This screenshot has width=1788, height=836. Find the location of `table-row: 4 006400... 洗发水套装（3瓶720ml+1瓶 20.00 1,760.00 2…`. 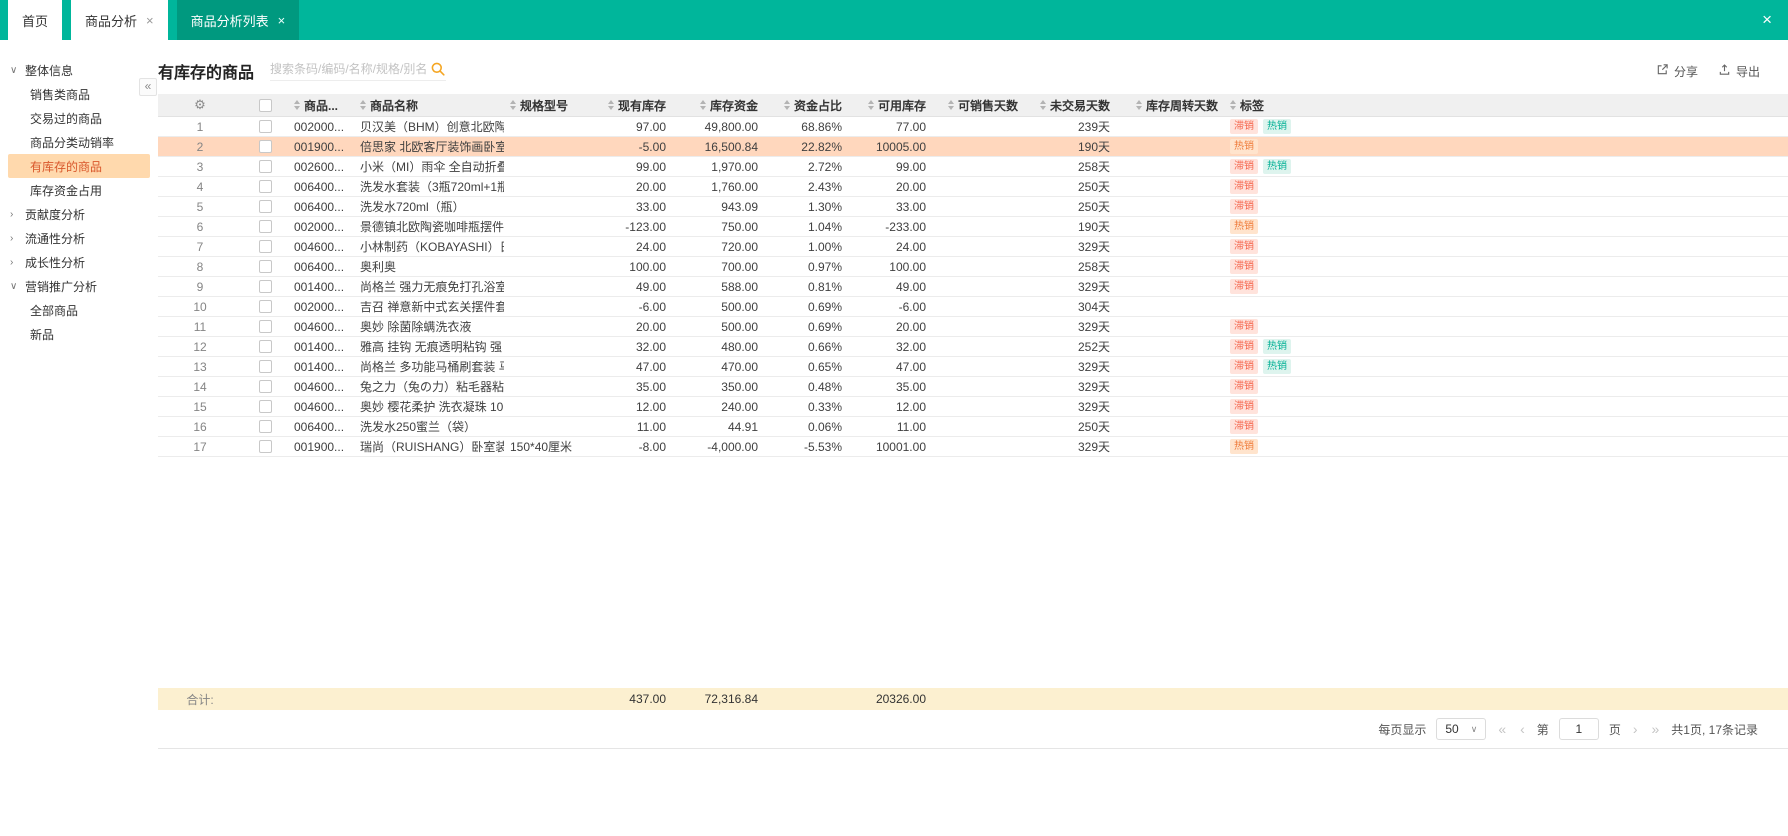

table-row: 4 006400... 洗发水套装（3瓶720ml+1瓶 20.00 1,760.00 2… is located at coordinates (973, 187).